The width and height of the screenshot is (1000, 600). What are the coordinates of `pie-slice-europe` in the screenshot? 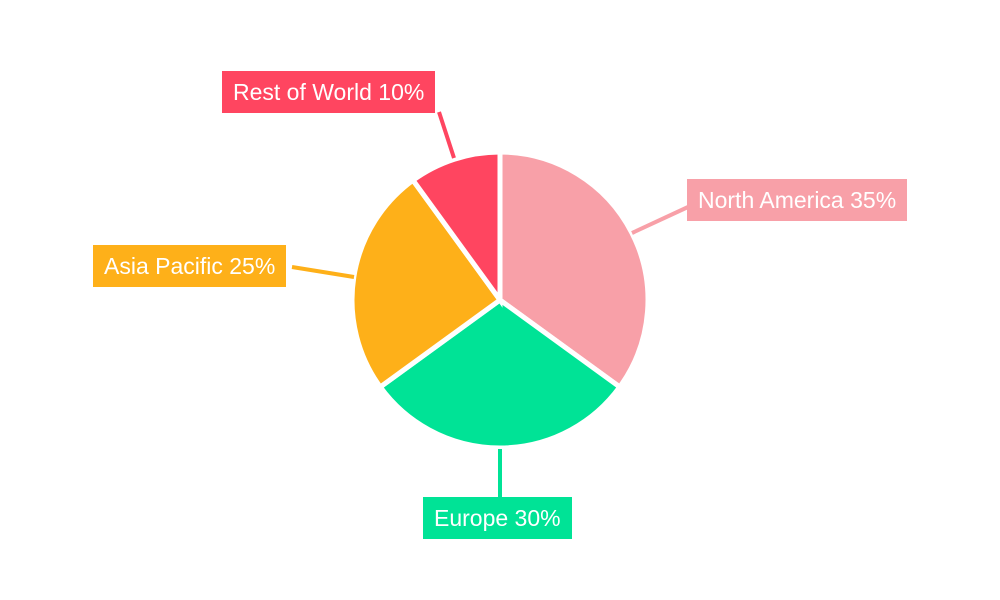 It's located at (500, 373).